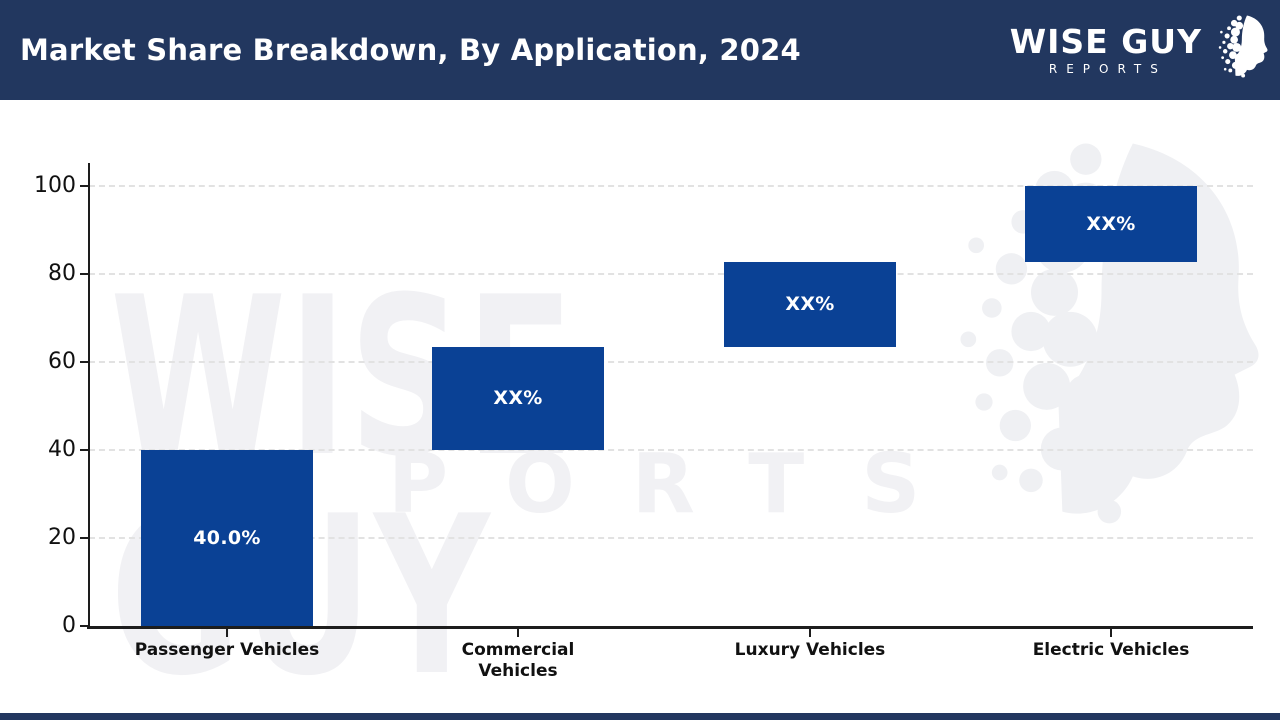  I want to click on bar-value-label: 40.0%, so click(227, 538).